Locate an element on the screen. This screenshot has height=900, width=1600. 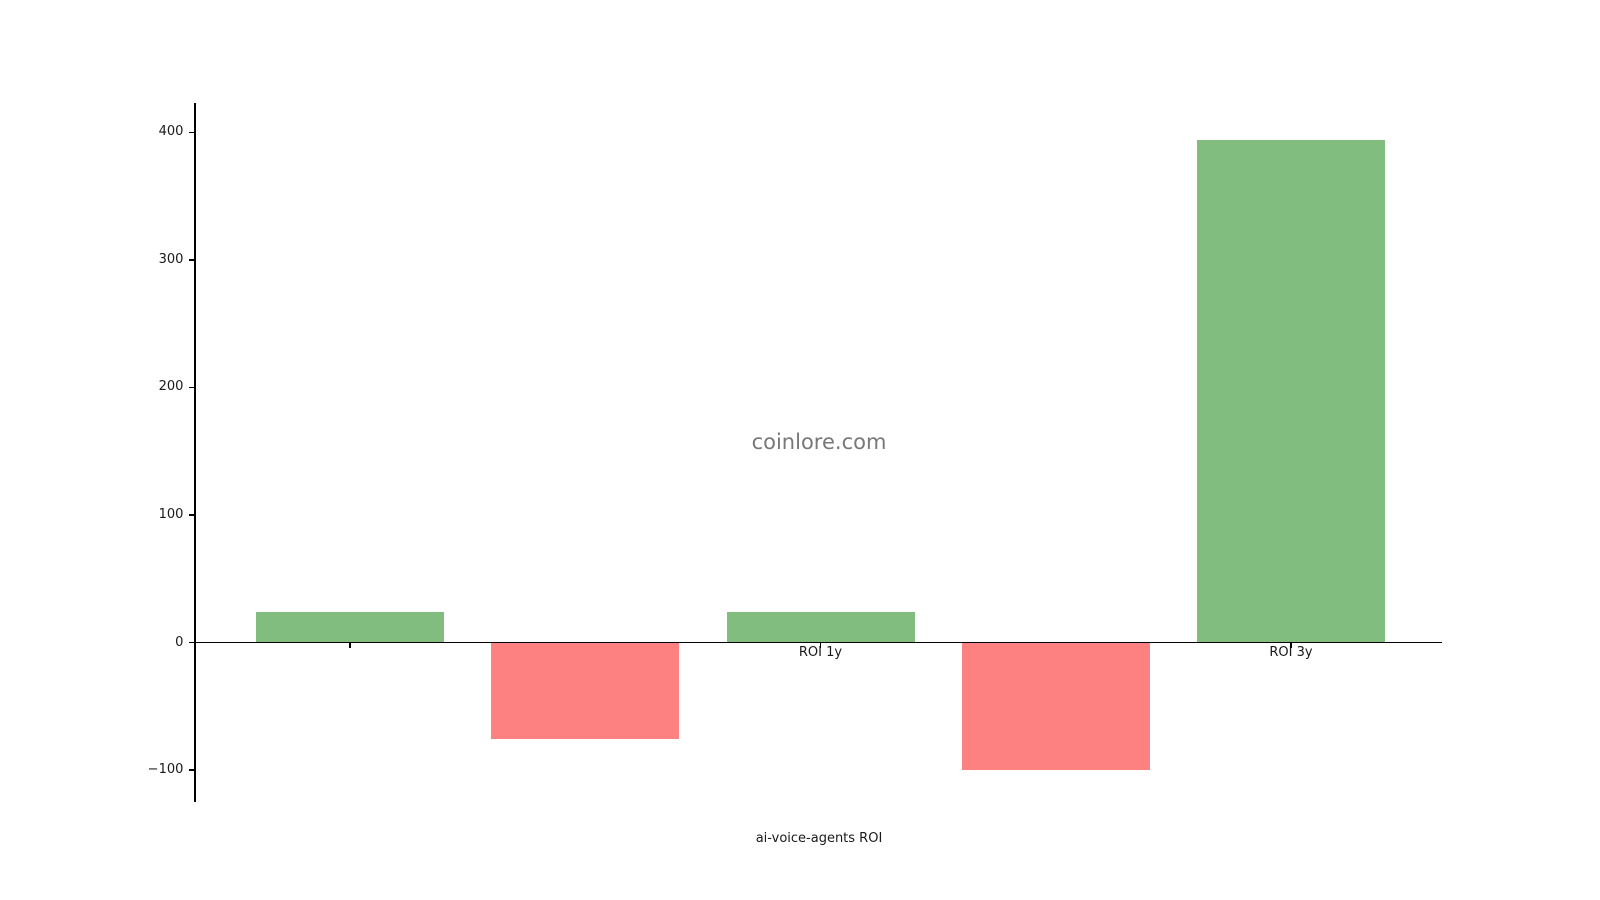
y-tick-label: 100 is located at coordinates (171, 514).